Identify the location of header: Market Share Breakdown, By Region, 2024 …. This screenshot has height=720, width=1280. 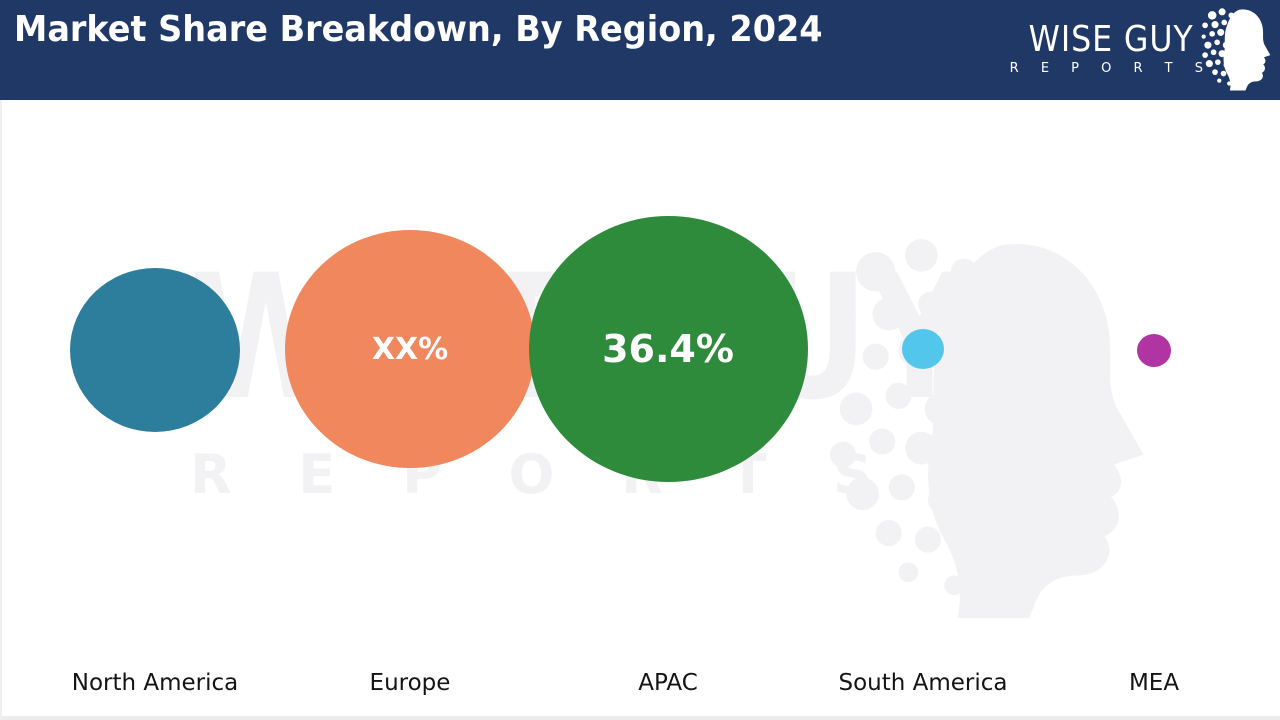
(640, 50).